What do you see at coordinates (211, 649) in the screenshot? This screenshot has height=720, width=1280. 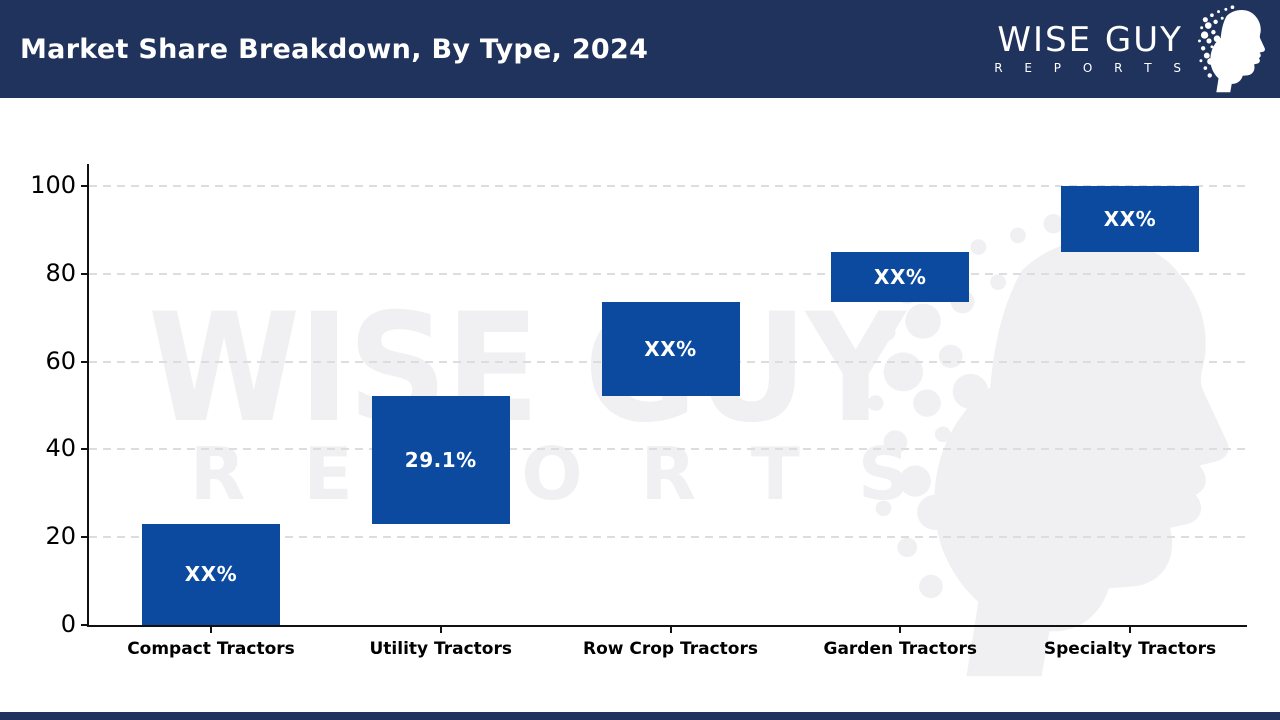 I see `x-category-label: Compact Tractors` at bounding box center [211, 649].